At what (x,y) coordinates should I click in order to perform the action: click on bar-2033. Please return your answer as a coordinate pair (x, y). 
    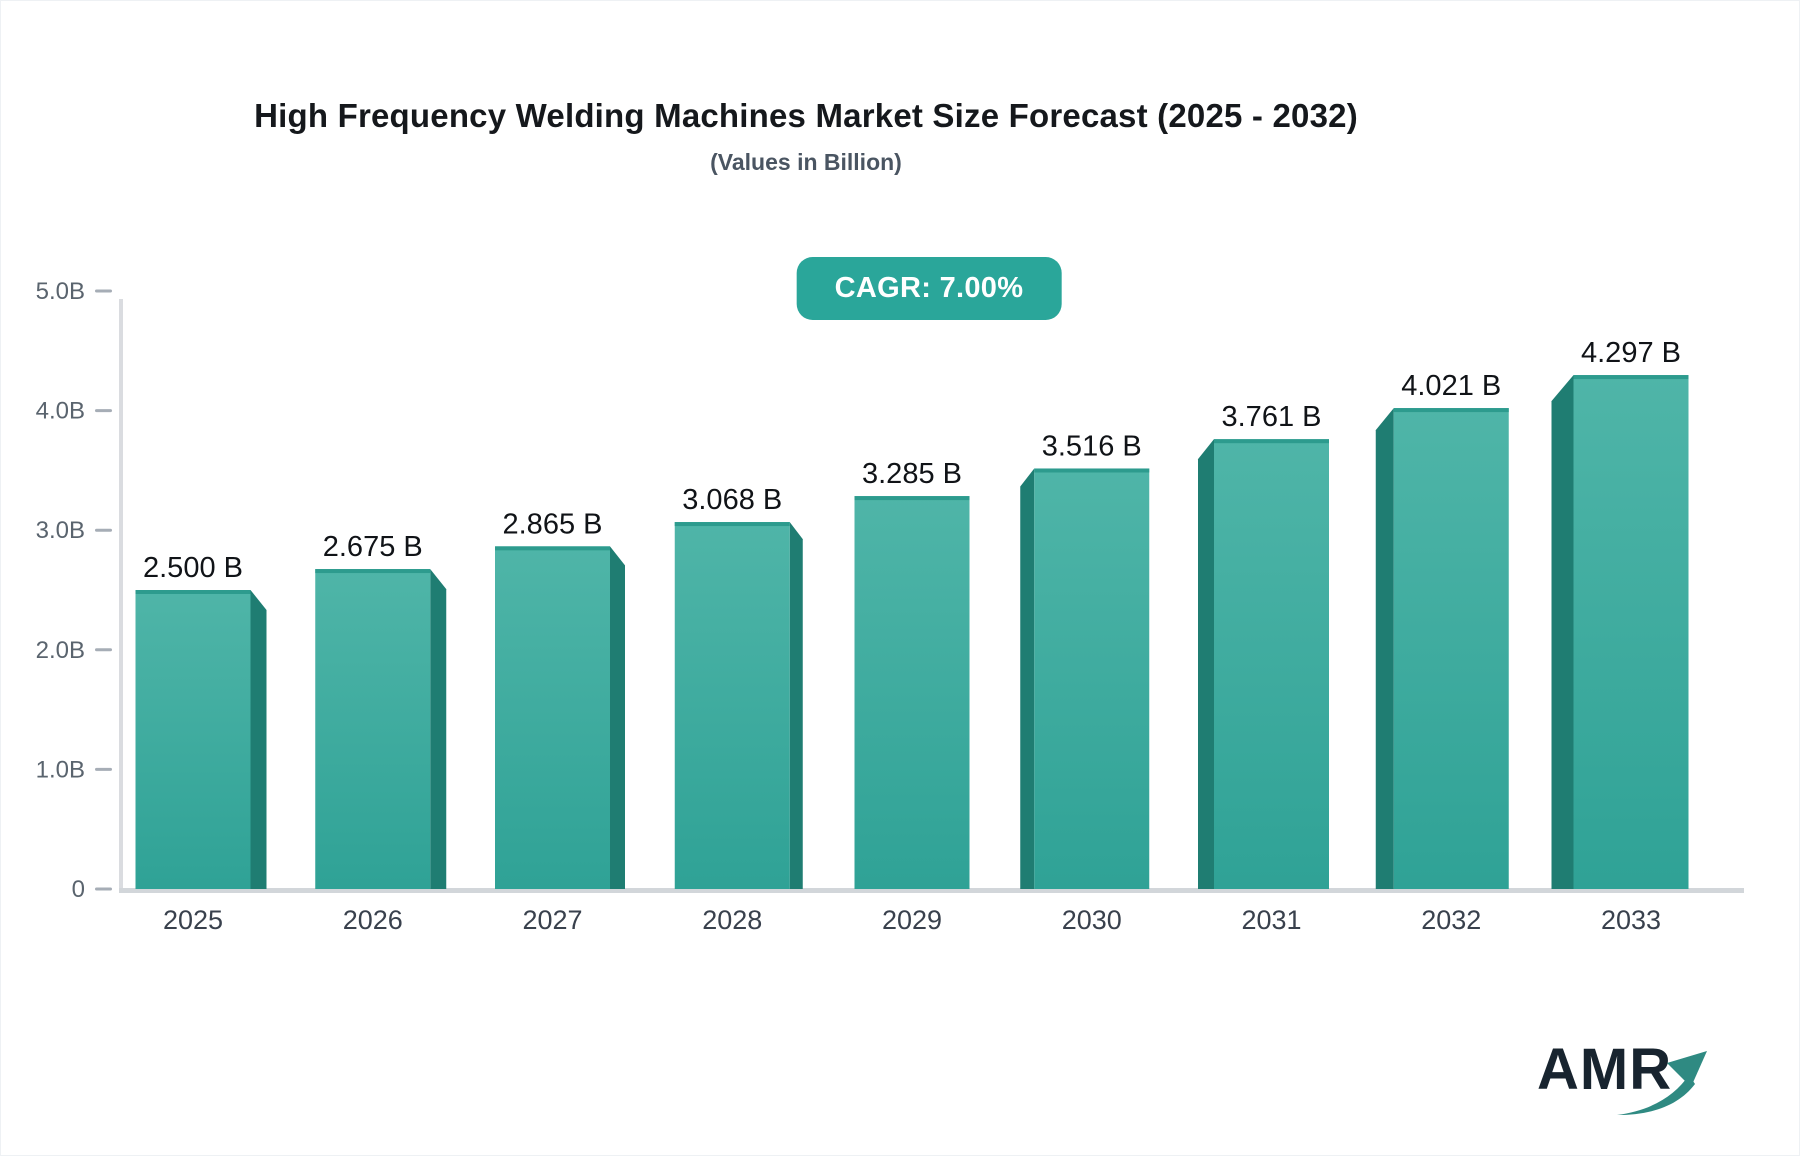
    Looking at the image, I should click on (1620, 632).